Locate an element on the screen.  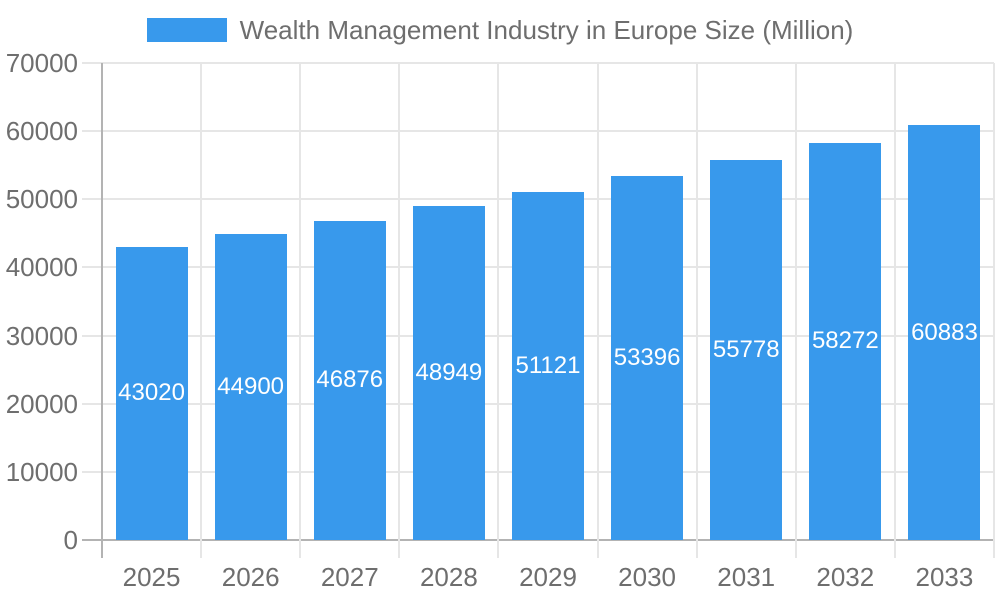
y-axis-tick-label: 10000 is located at coordinates (41, 471).